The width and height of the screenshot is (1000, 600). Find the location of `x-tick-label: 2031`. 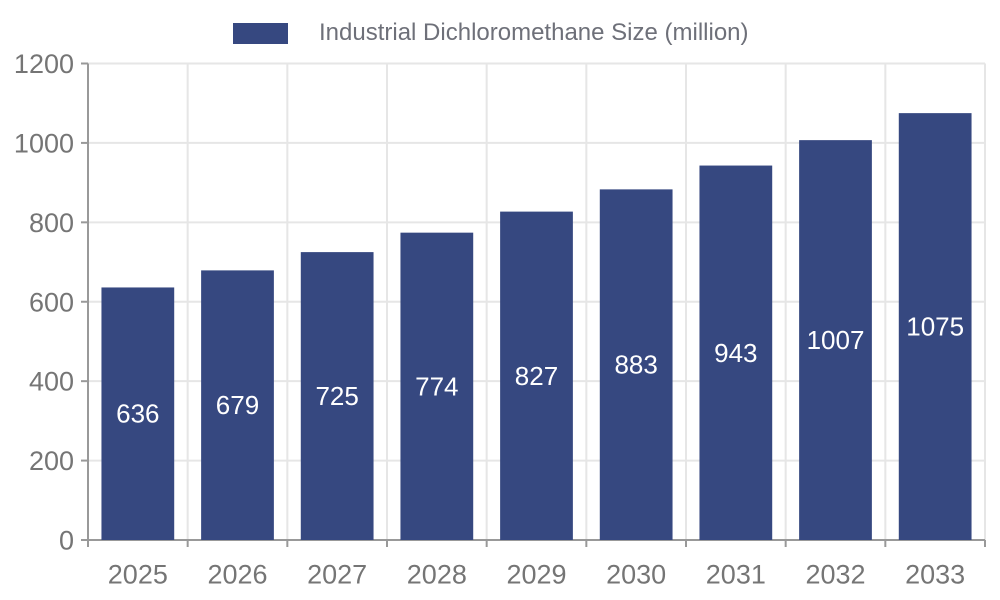

x-tick-label: 2031 is located at coordinates (736, 575).